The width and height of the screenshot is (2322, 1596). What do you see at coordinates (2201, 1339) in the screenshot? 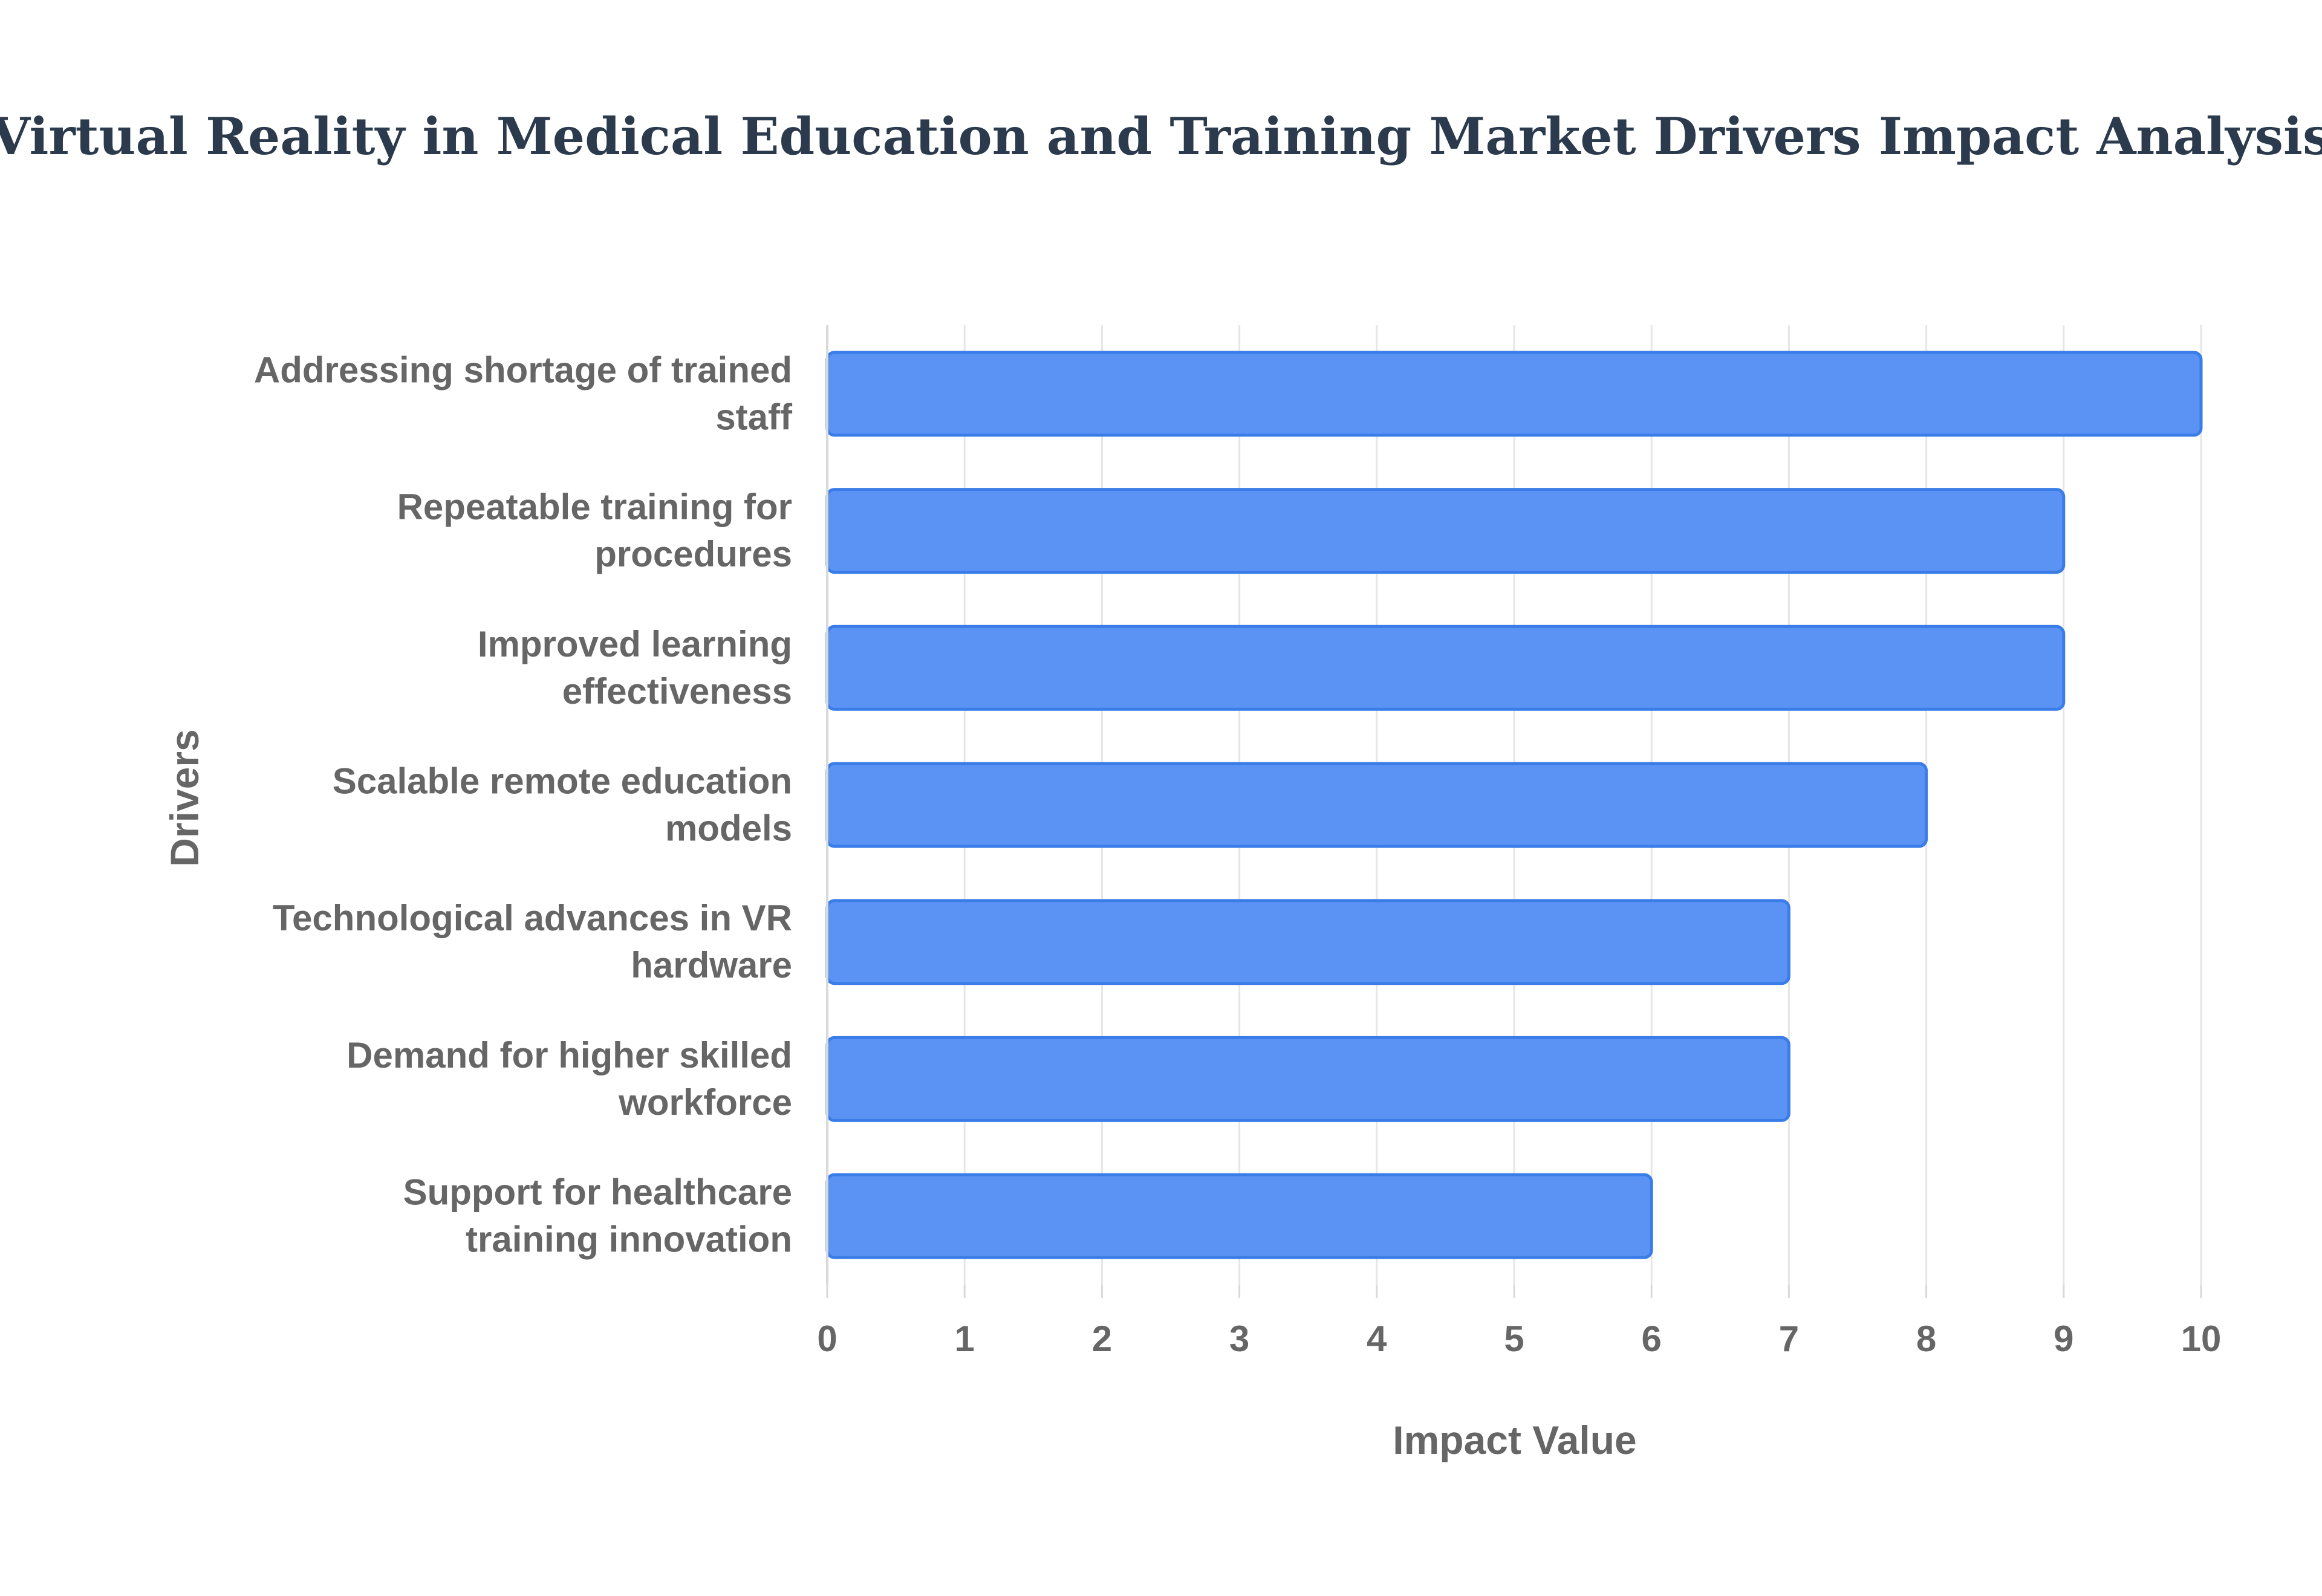
I see `x-tick-label: 10` at bounding box center [2201, 1339].